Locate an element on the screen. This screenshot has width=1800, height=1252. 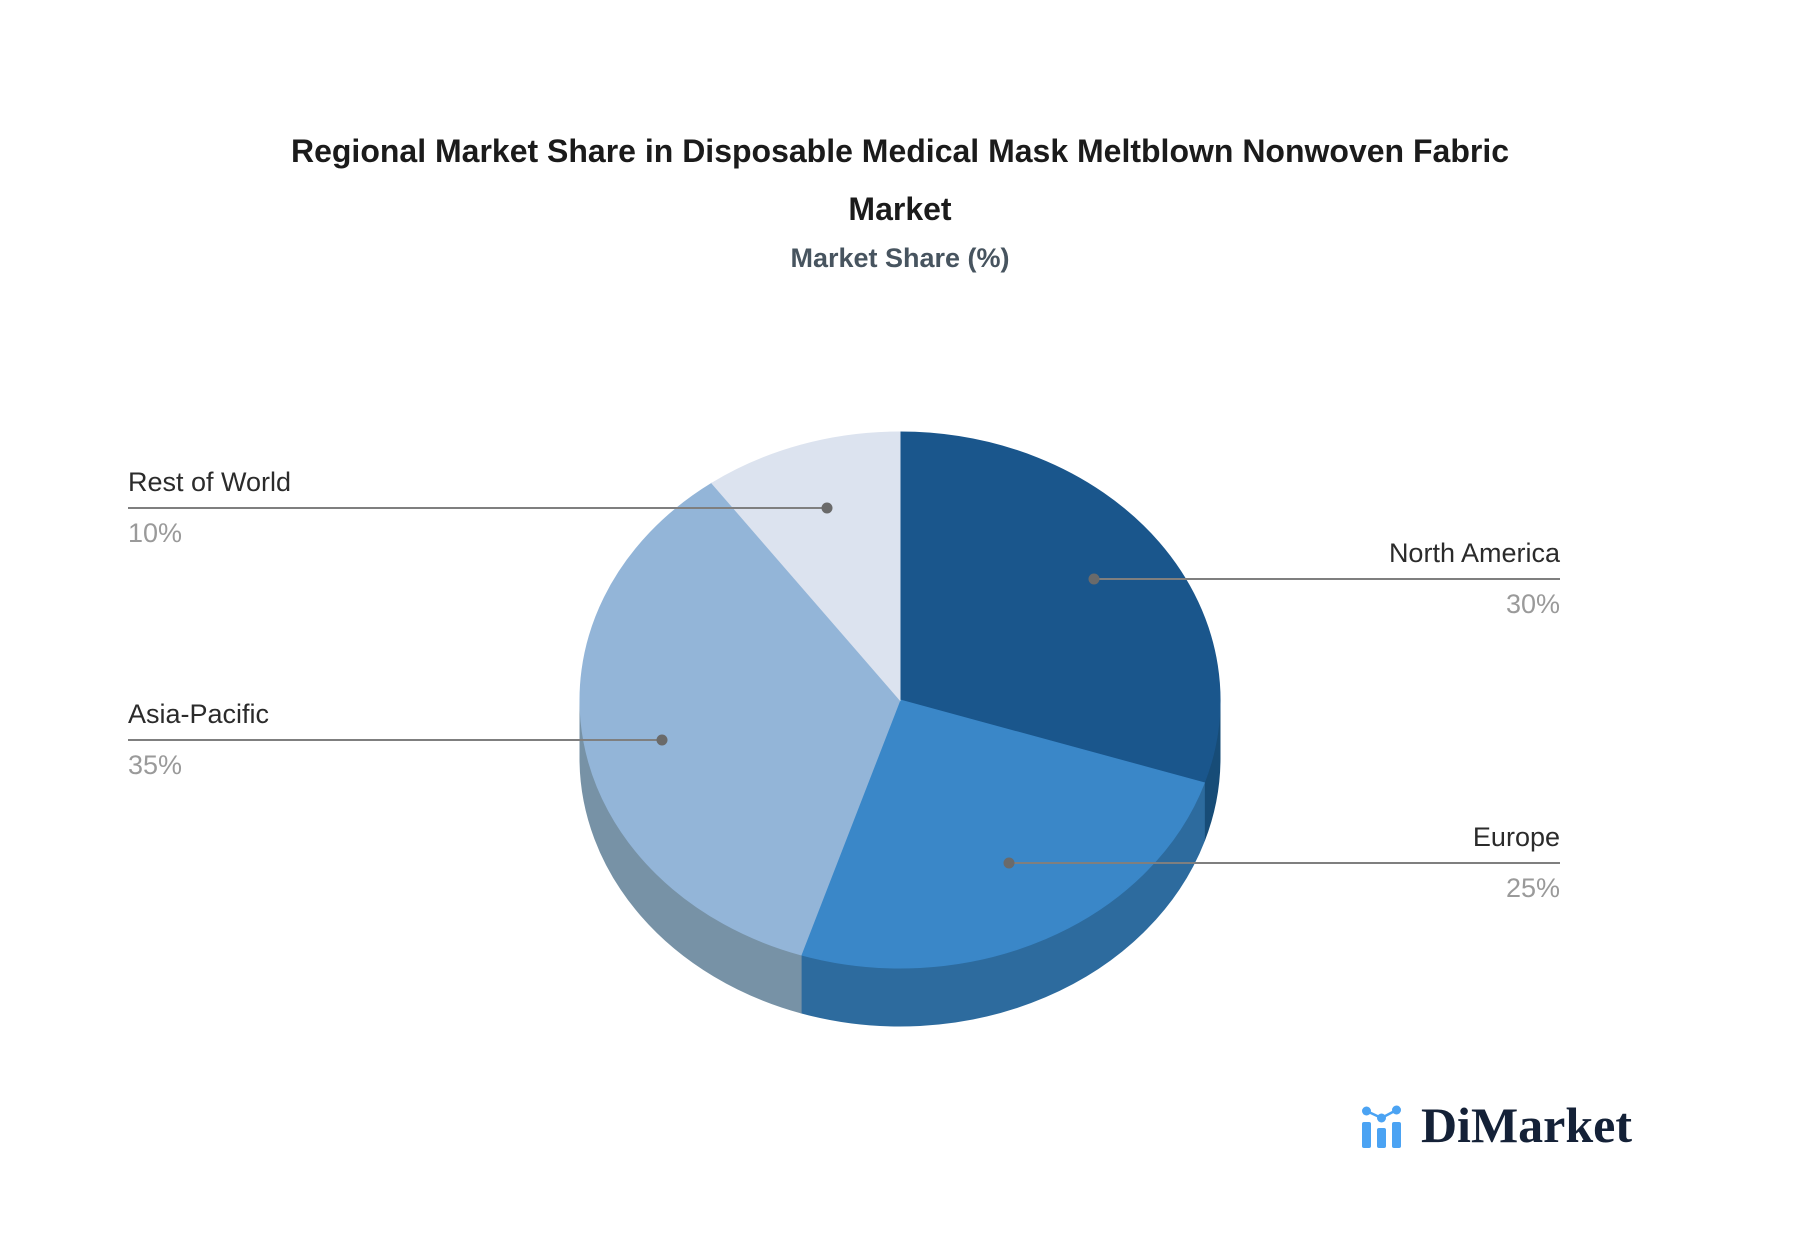
dimarket-logo-text: DiMarket is located at coordinates (1526, 1125).